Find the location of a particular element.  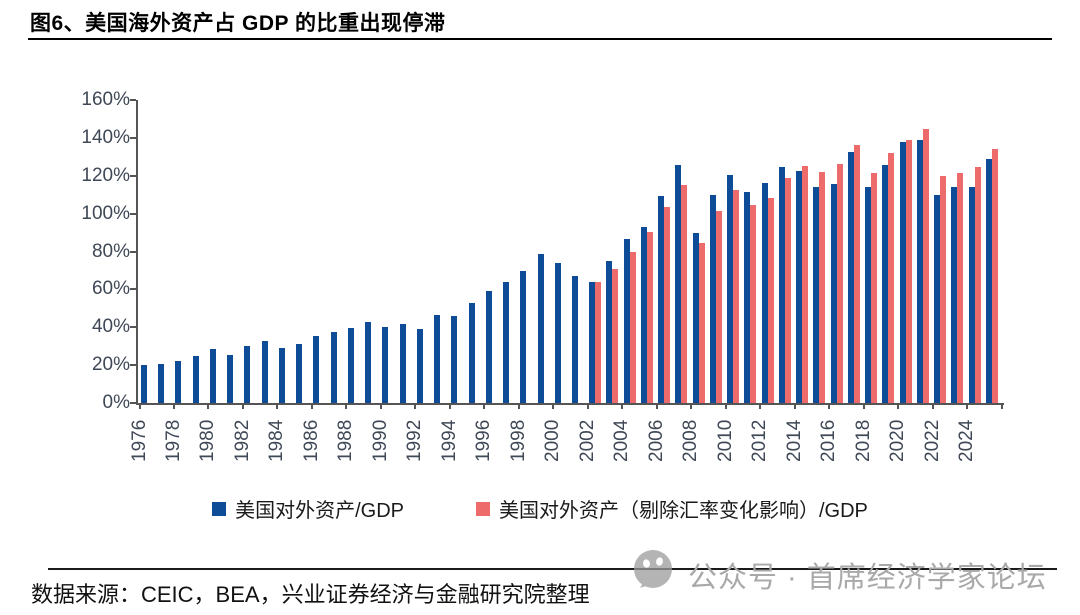

x-tick-1984 is located at coordinates (277, 406).